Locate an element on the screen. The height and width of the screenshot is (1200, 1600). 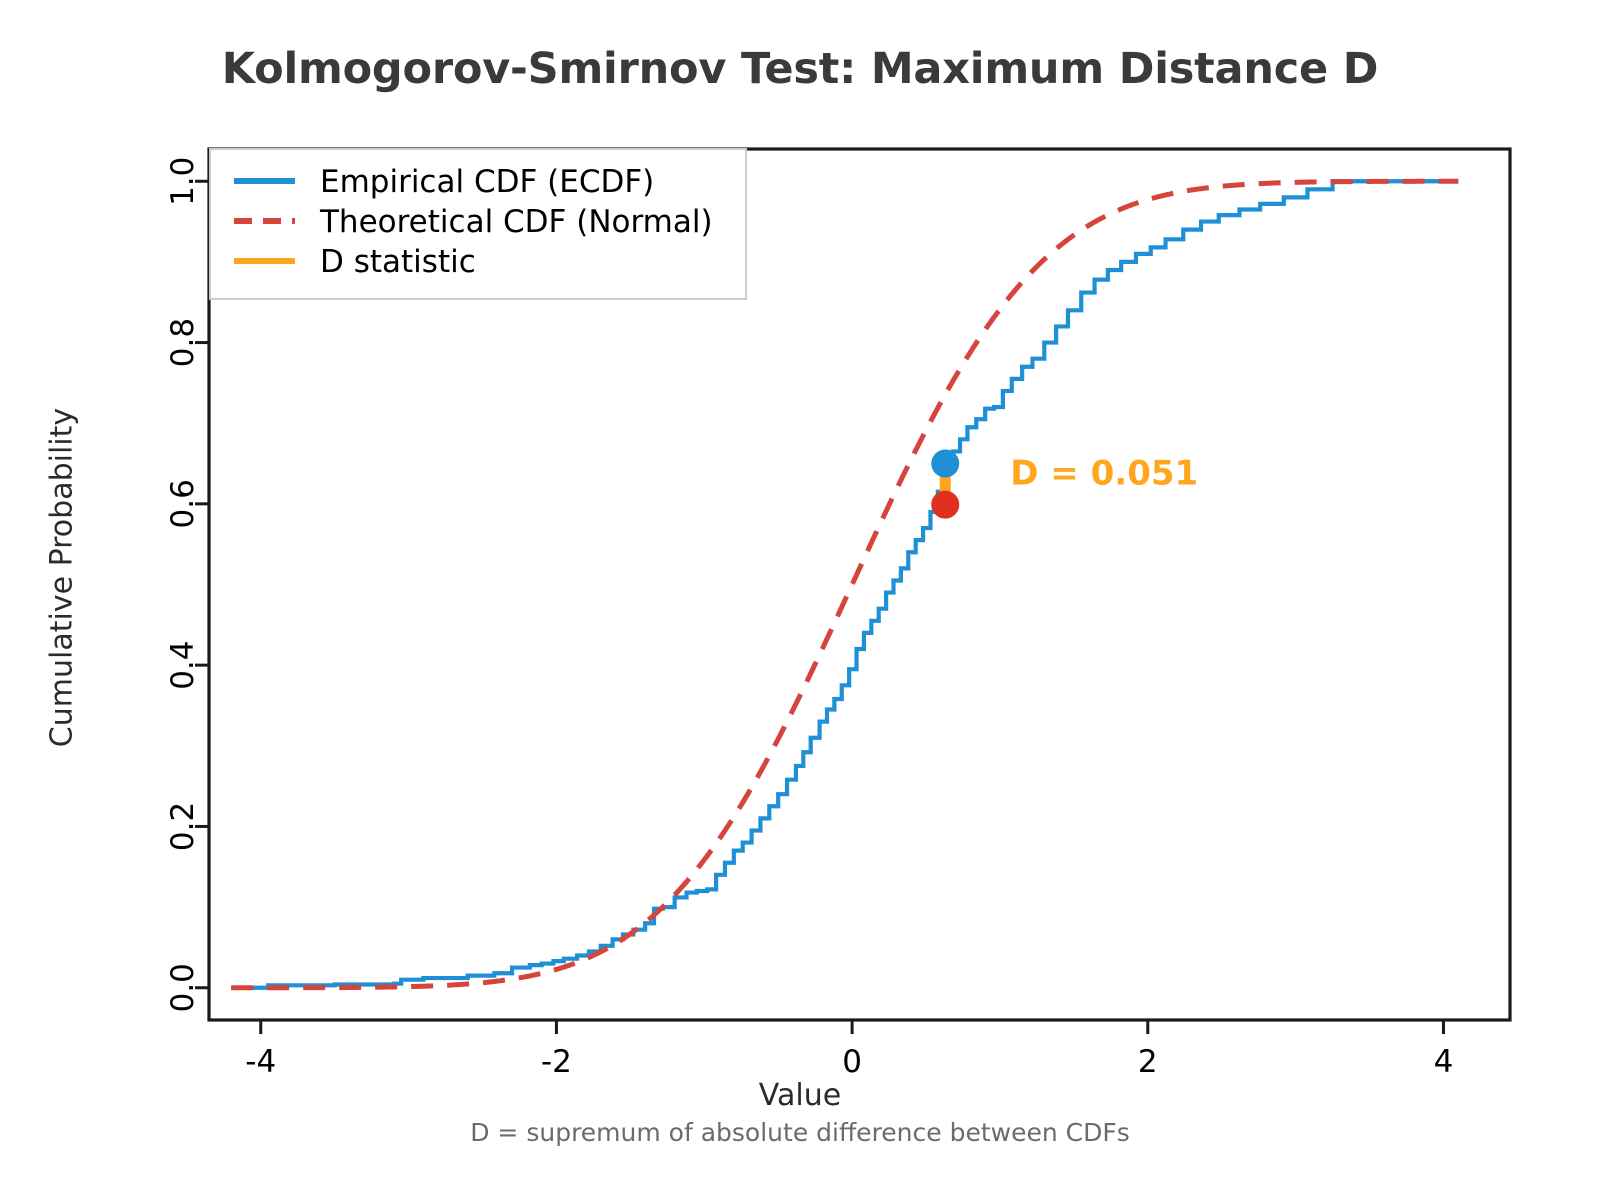
y-tick-label: 0.6 is located at coordinates (183, 503).